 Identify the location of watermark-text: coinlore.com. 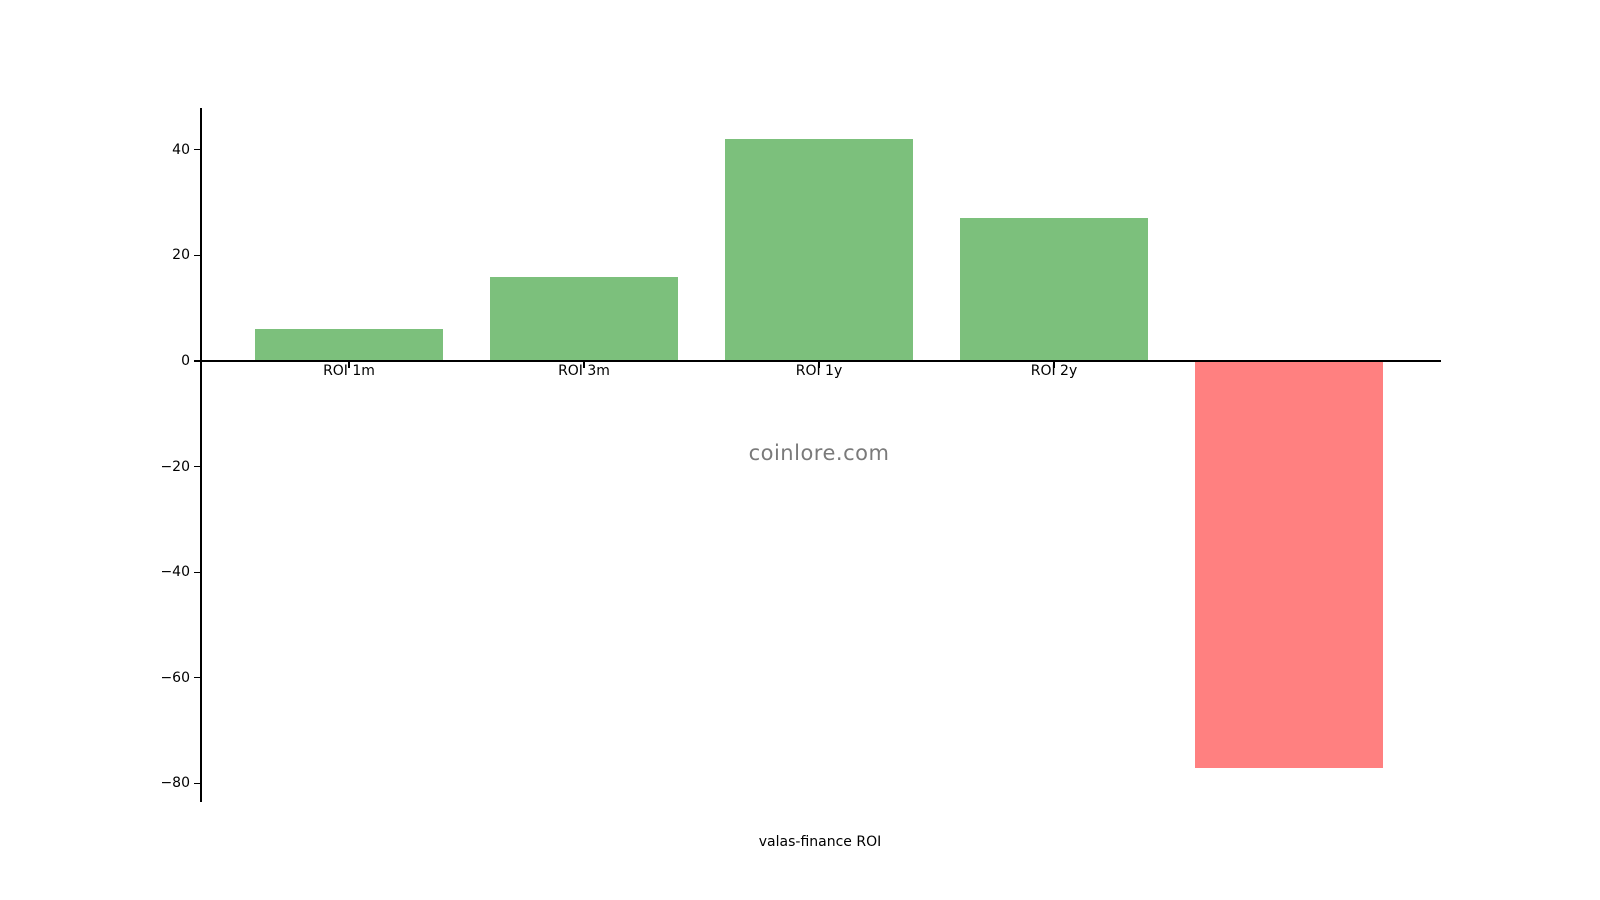
(819, 453).